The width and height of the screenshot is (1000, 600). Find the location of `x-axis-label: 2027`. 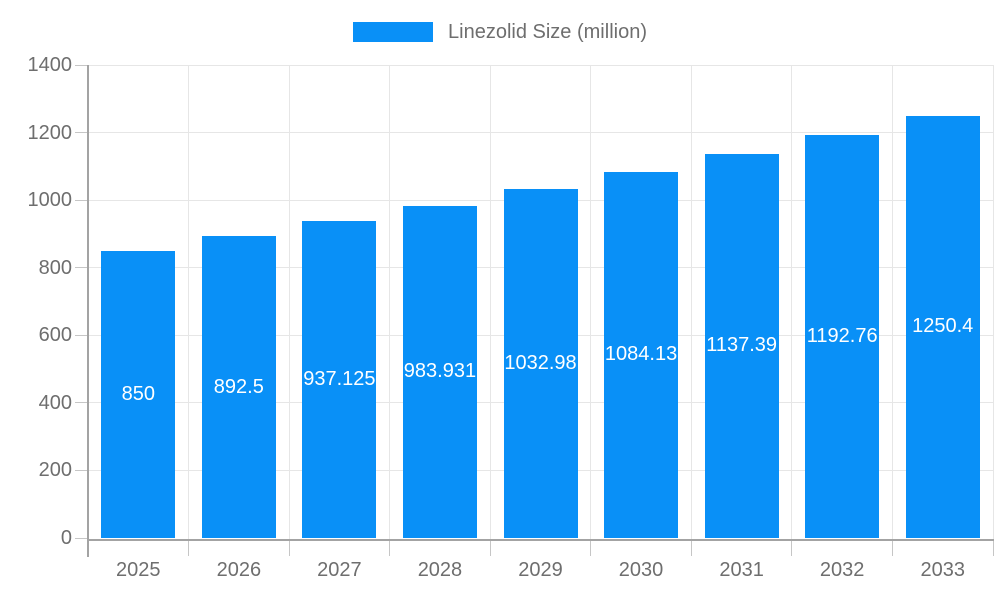

x-axis-label: 2027 is located at coordinates (339, 570).